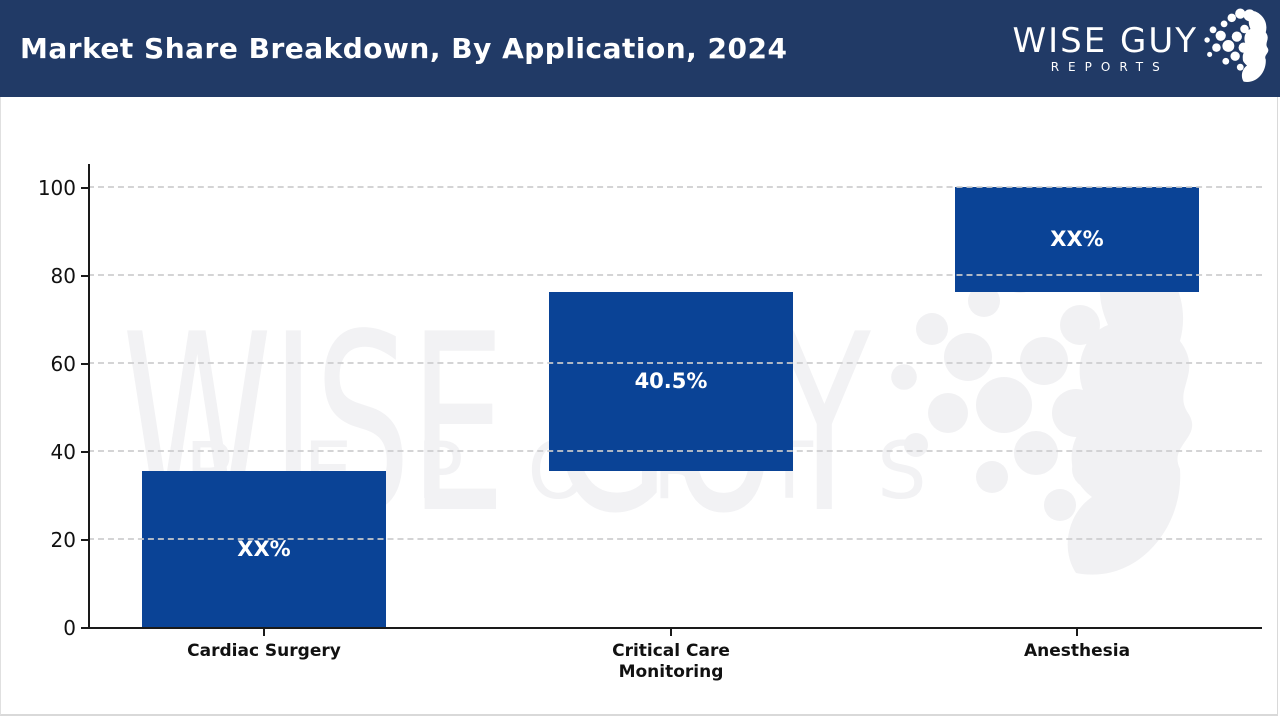  I want to click on brand-logo-text: WISE GUY REPORTS, so click(1105, 49).